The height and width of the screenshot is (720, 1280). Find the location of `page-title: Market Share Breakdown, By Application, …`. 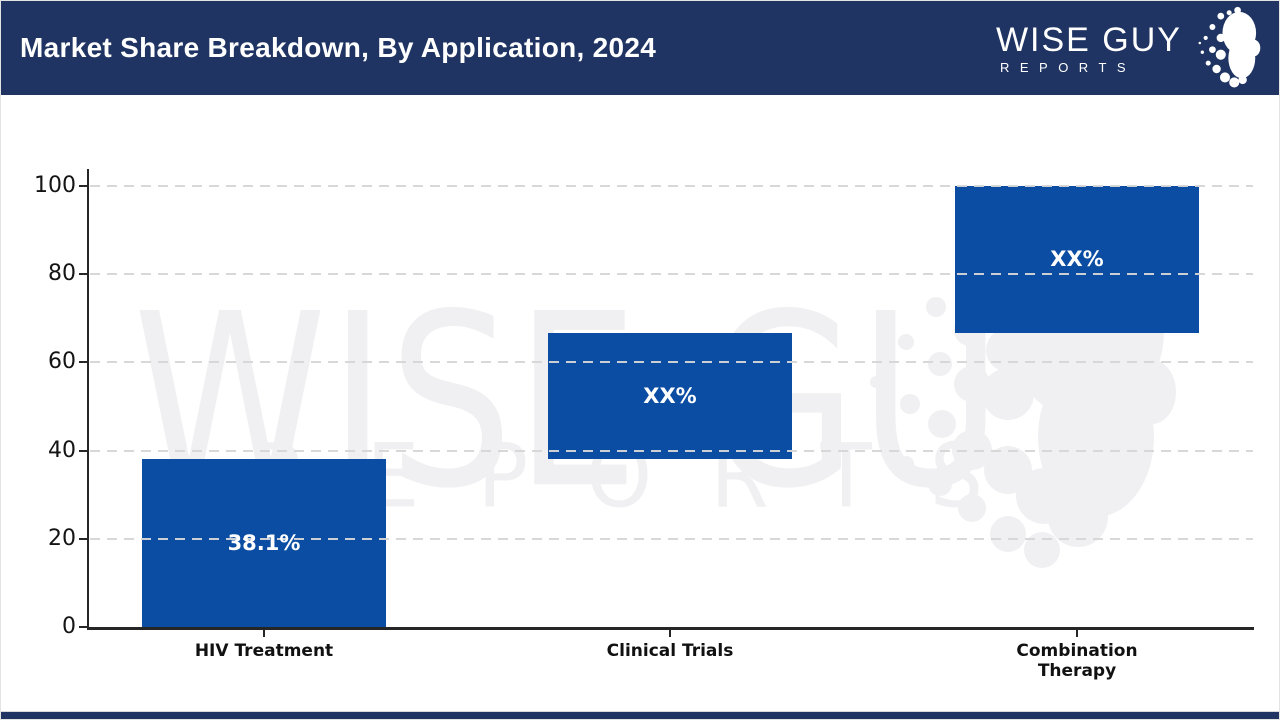

page-title: Market Share Breakdown, By Application, … is located at coordinates (338, 47).